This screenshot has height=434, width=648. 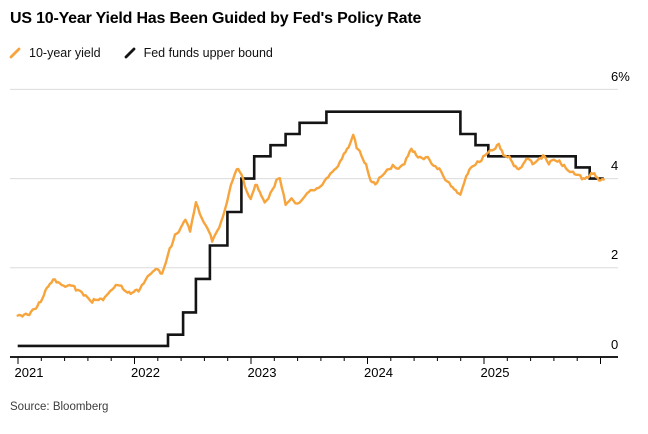 What do you see at coordinates (59, 407) in the screenshot?
I see `source-text: Source: Bloomberg` at bounding box center [59, 407].